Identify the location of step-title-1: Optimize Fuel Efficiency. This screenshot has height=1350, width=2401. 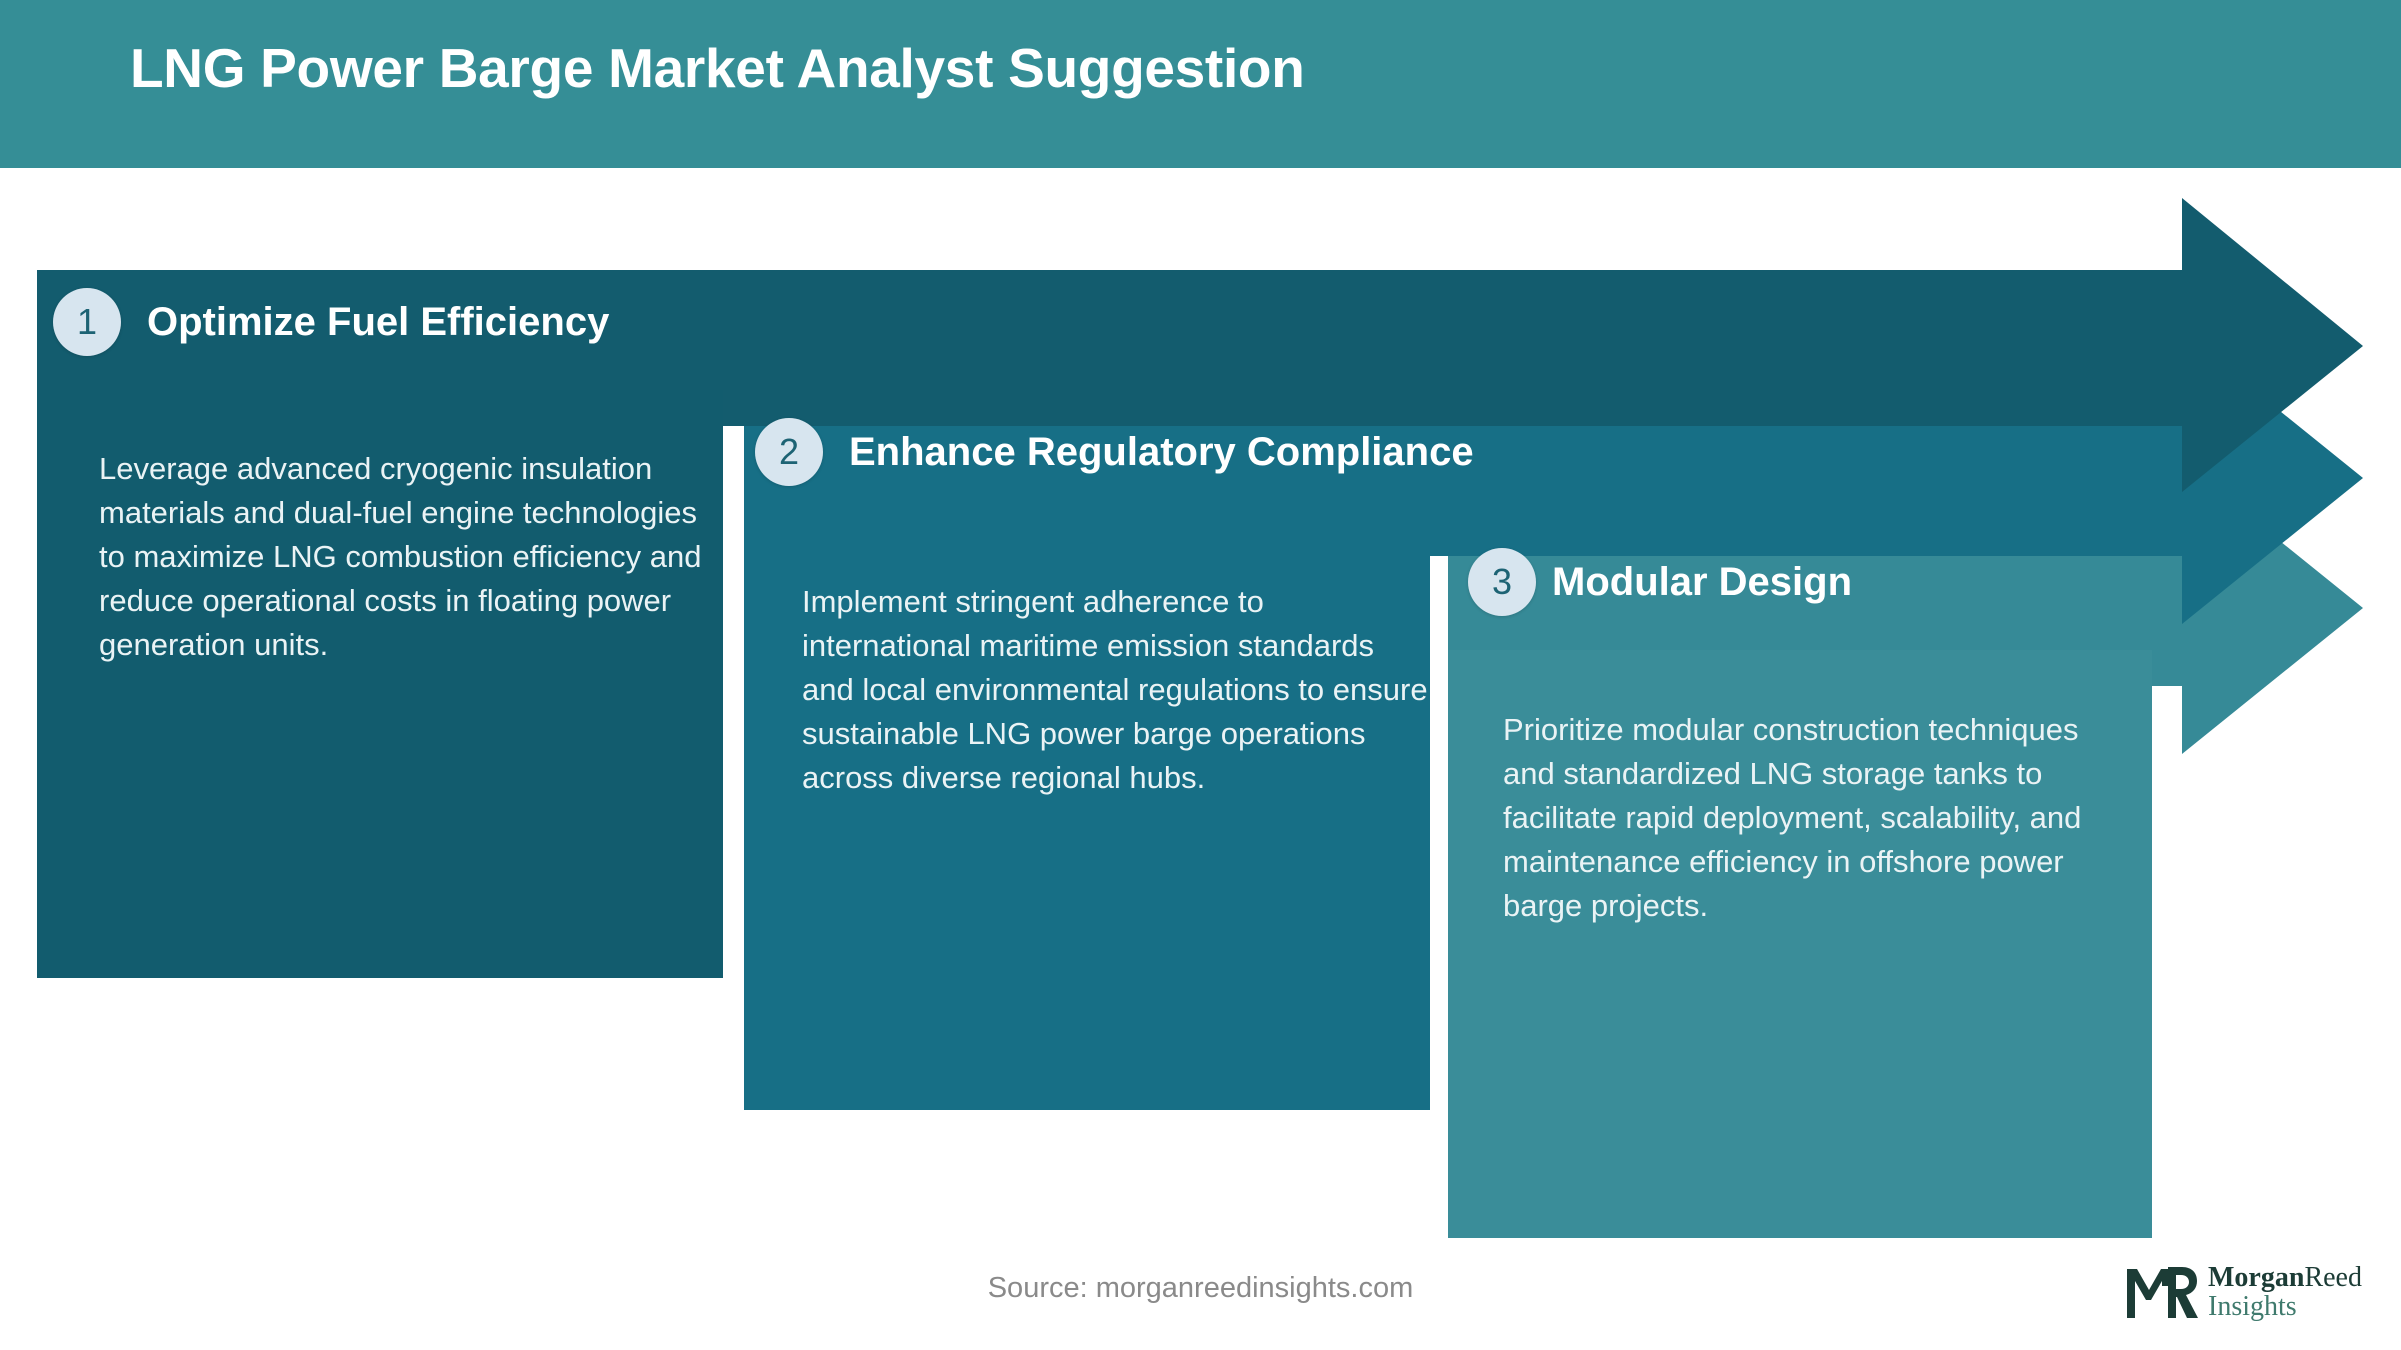
(378, 322).